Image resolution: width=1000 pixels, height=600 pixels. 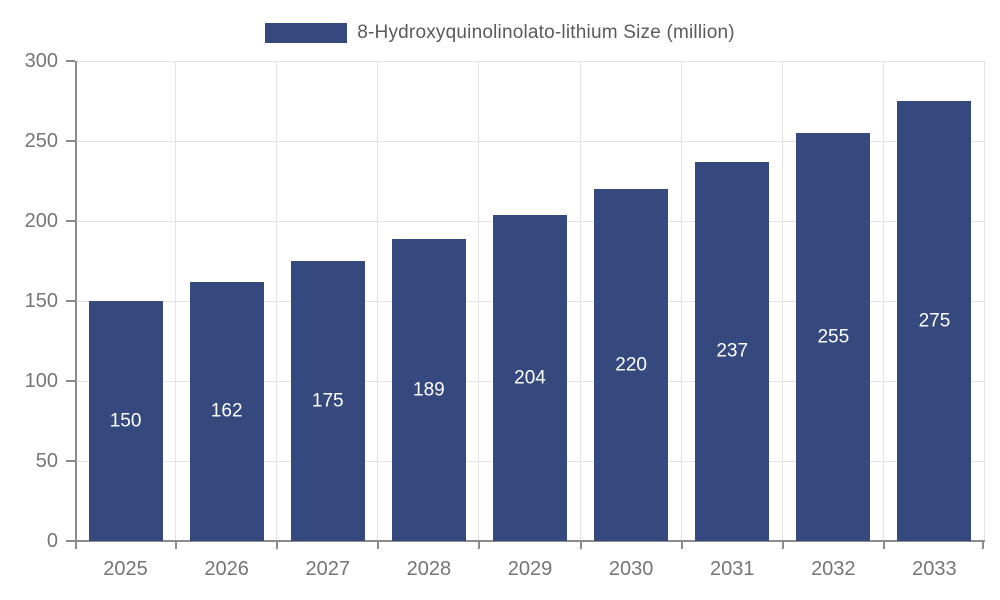 I want to click on bar-2030, so click(x=631, y=365).